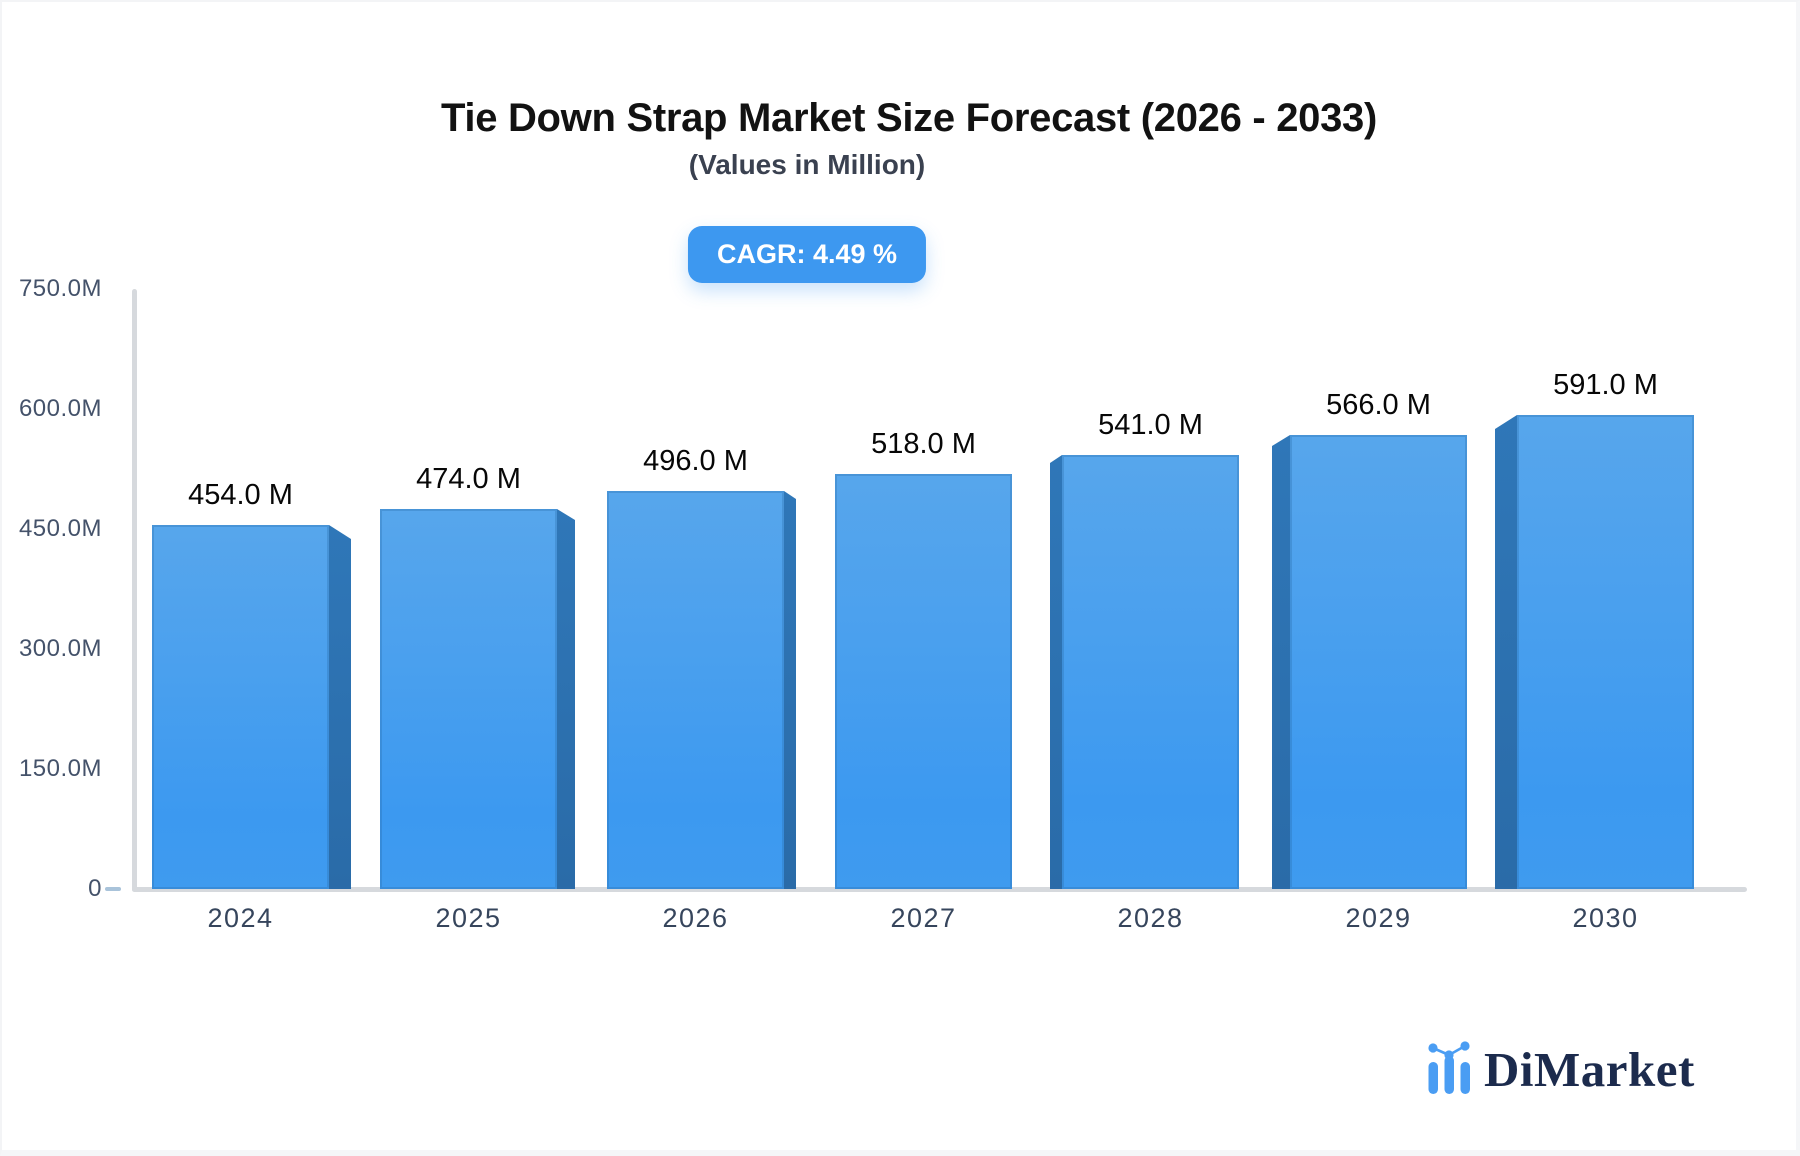 The width and height of the screenshot is (1800, 1156). I want to click on bar-2029, so click(1378, 662).